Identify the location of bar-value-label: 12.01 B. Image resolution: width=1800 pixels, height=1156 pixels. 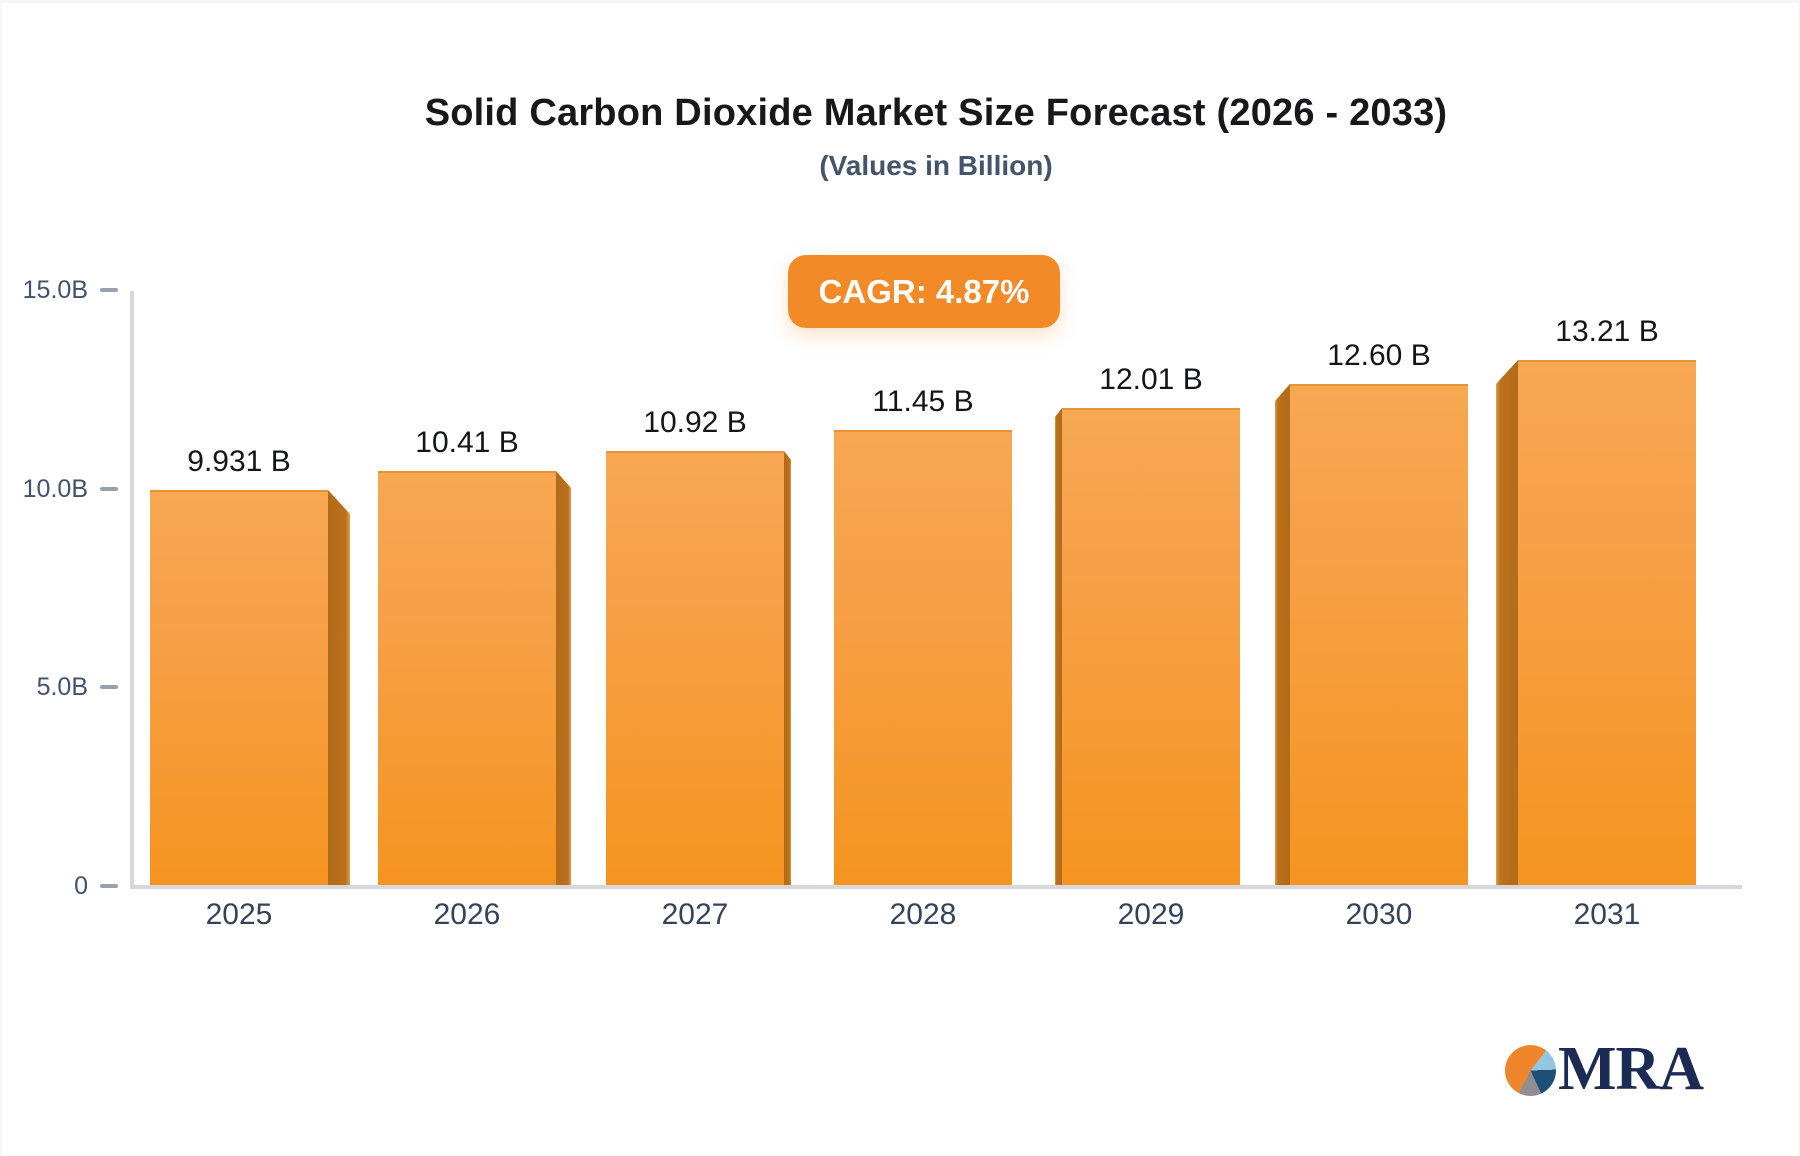
(1151, 379).